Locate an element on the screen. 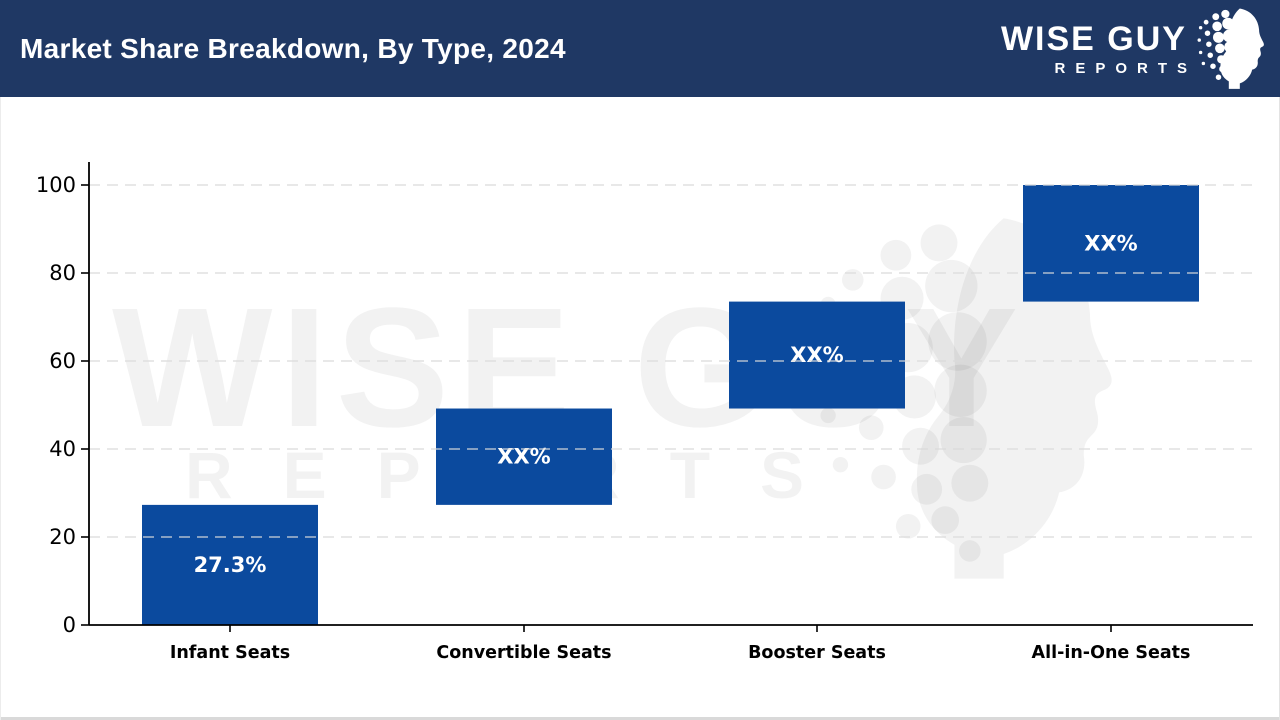 The image size is (1280, 720). page-title: Market Share Breakdown, By Type, 2024 is located at coordinates (293, 48).